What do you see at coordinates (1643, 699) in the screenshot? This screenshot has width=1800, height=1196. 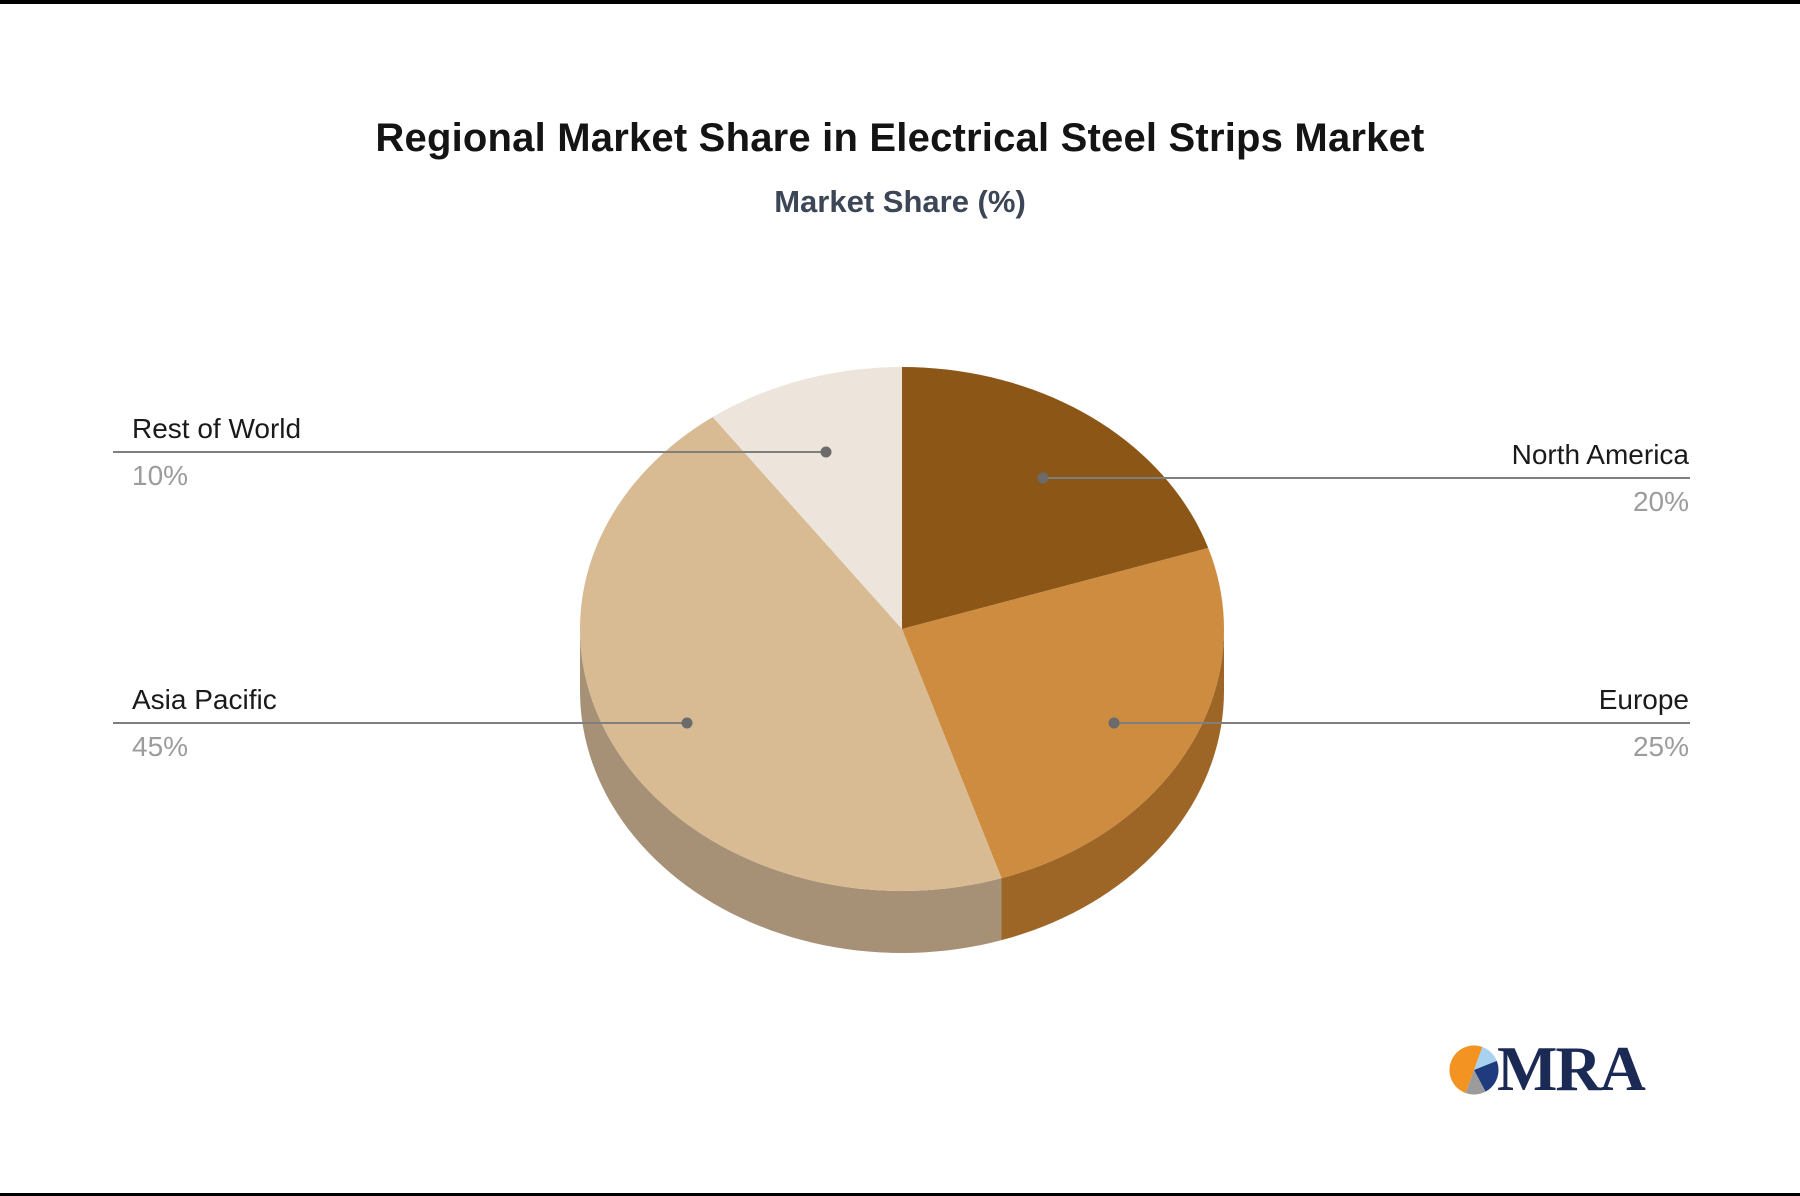 I see `slice-label-europe: Europe` at bounding box center [1643, 699].